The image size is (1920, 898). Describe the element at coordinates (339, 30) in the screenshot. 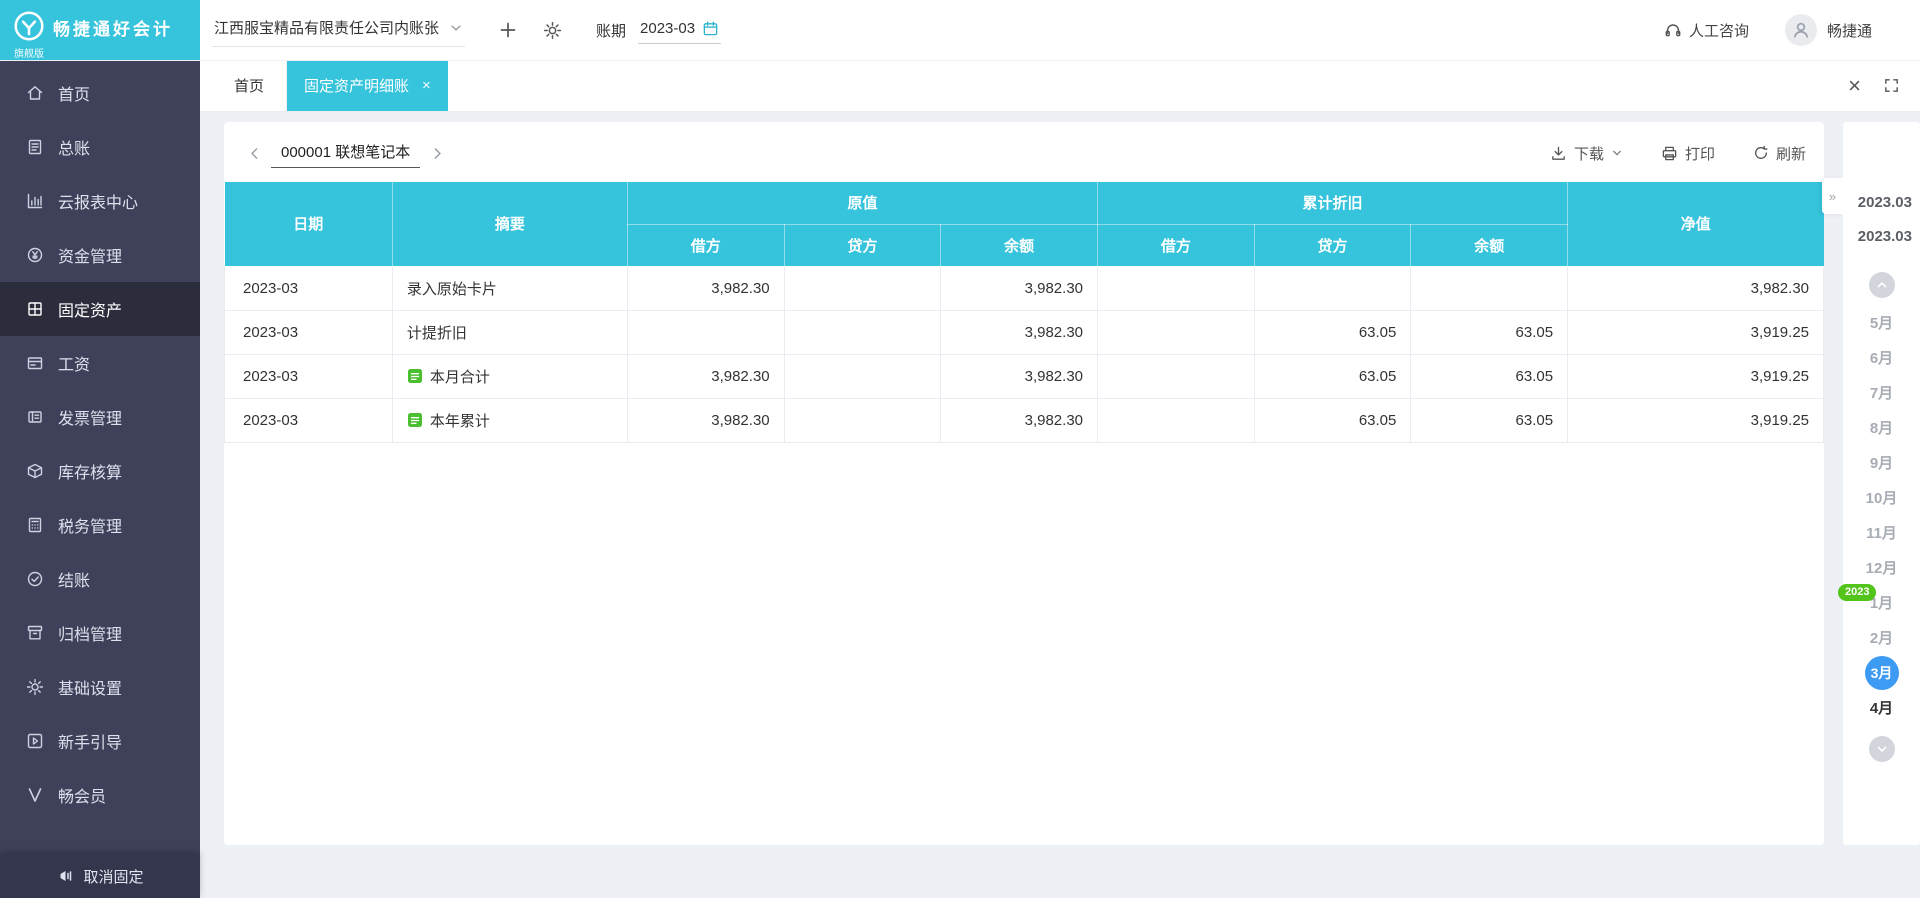

I see `company-selector: 江西服宝精品有限责任公司内账张` at that location.